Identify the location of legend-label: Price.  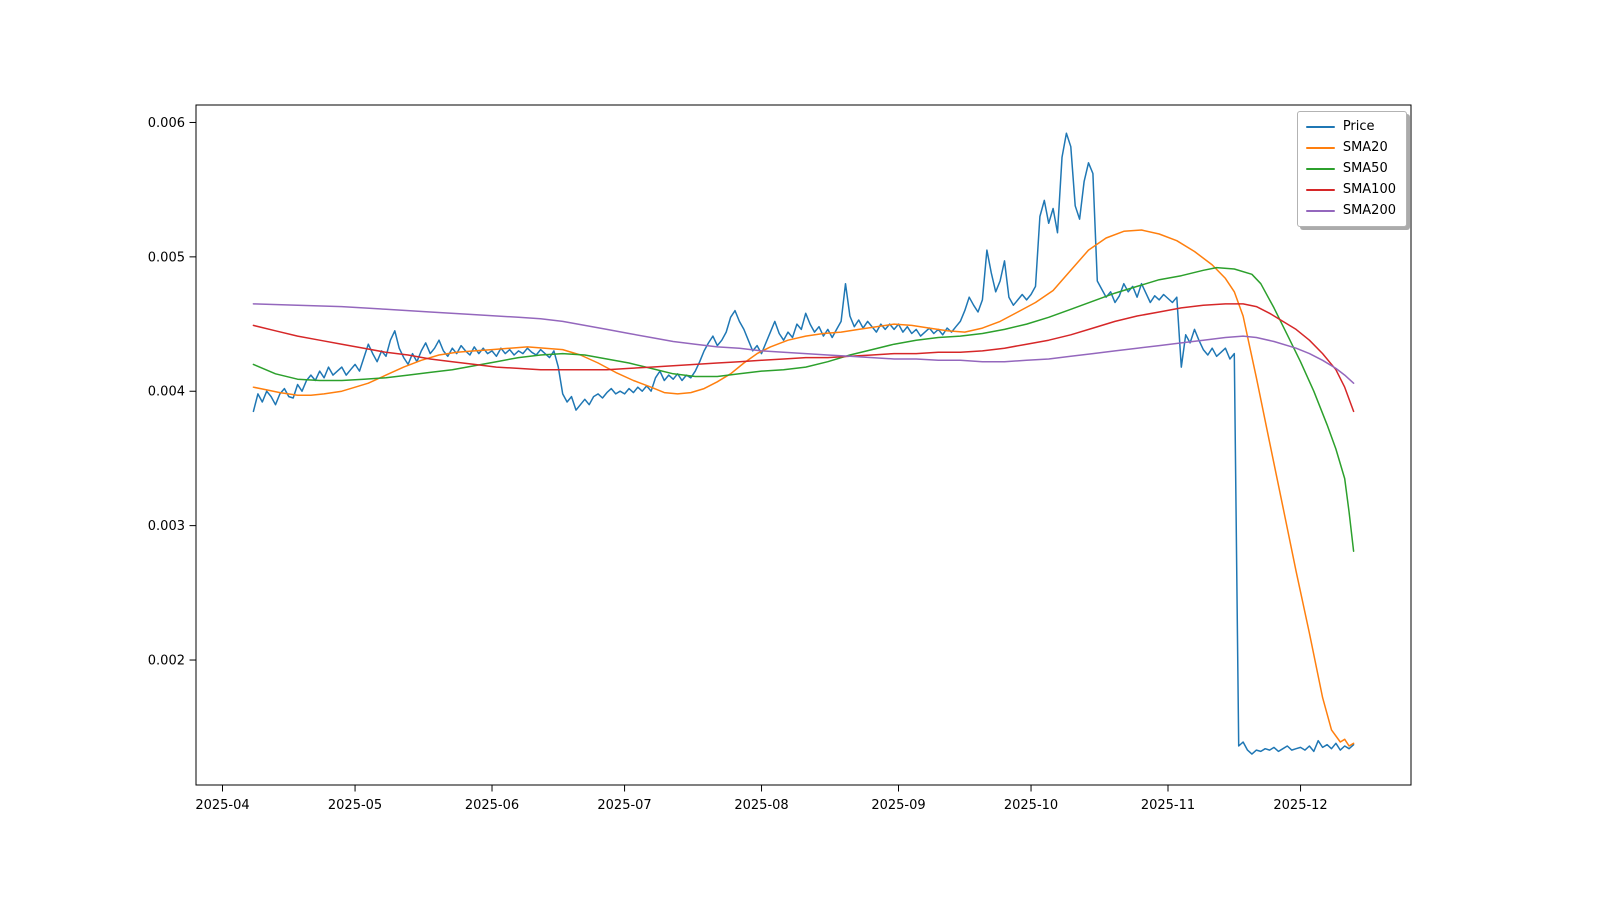
(1358, 126).